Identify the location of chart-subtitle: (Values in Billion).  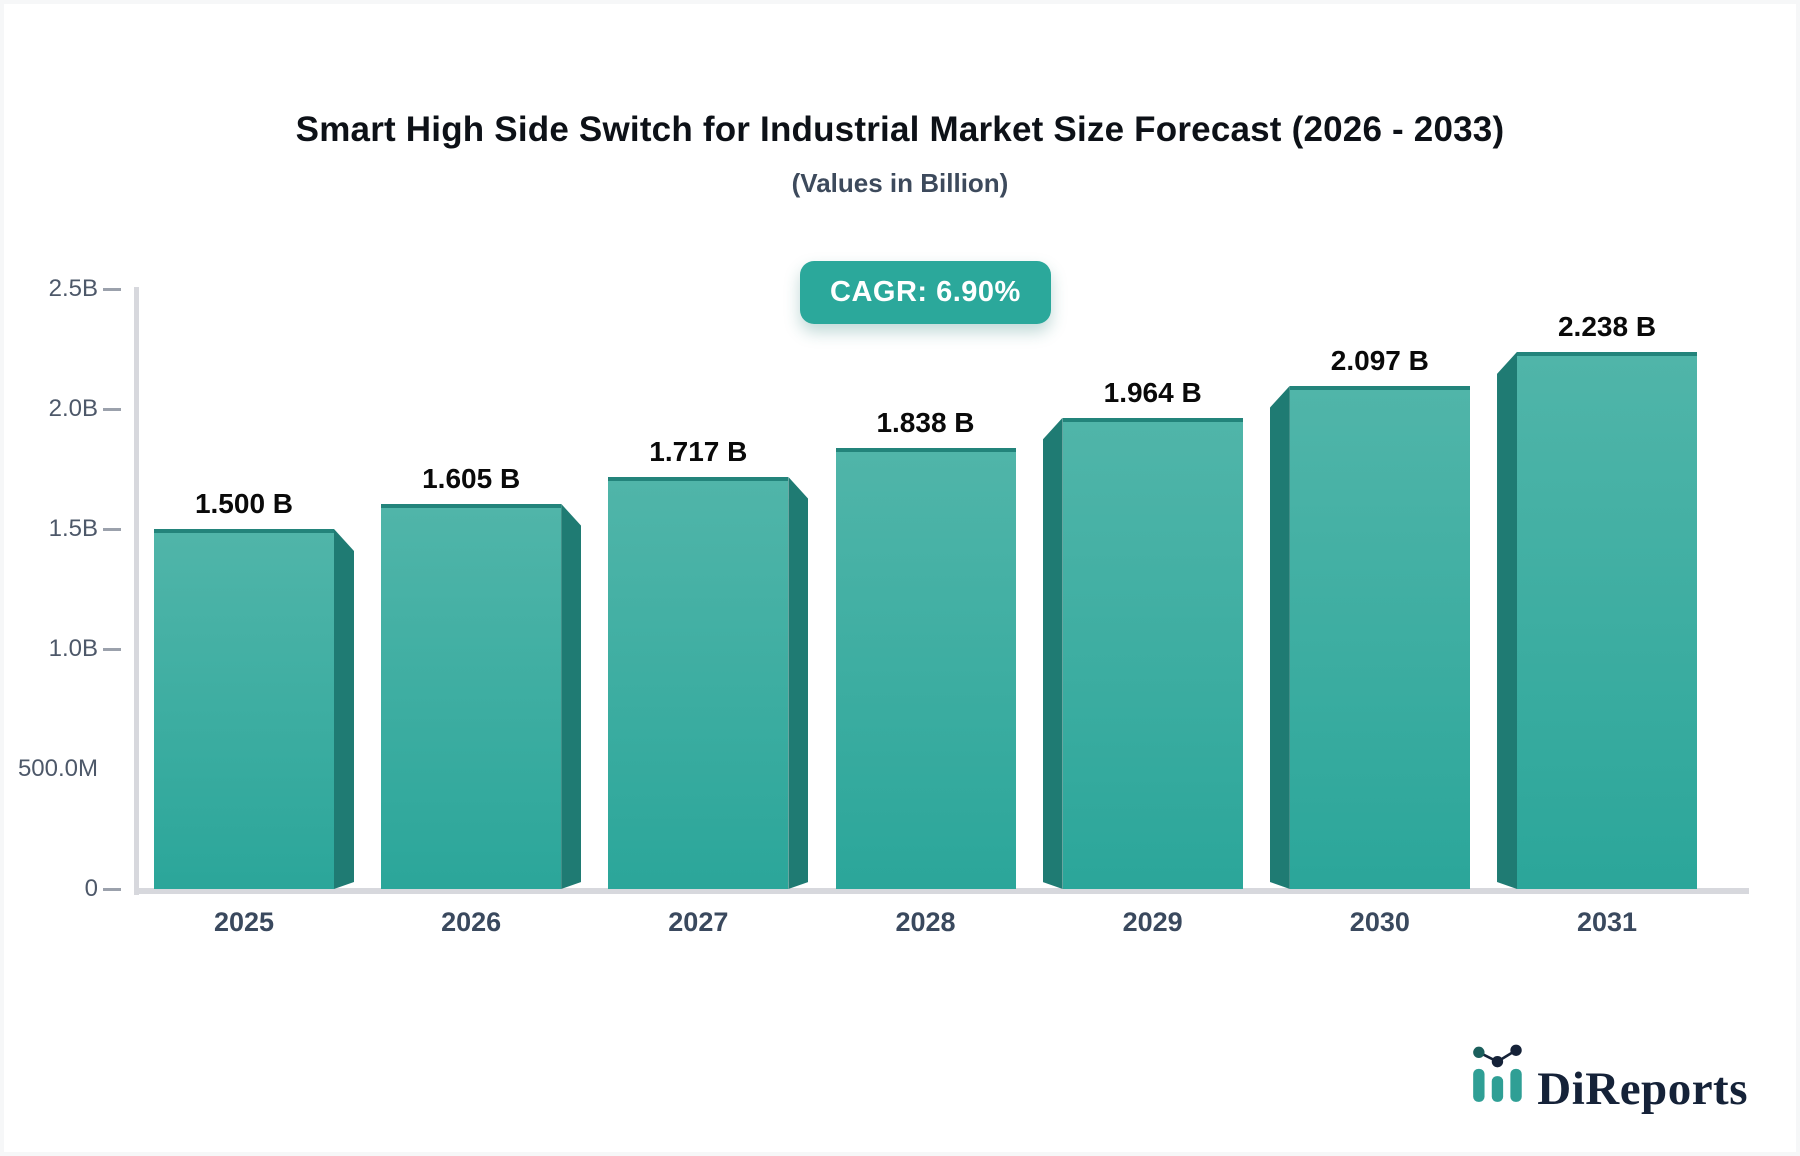
(900, 183).